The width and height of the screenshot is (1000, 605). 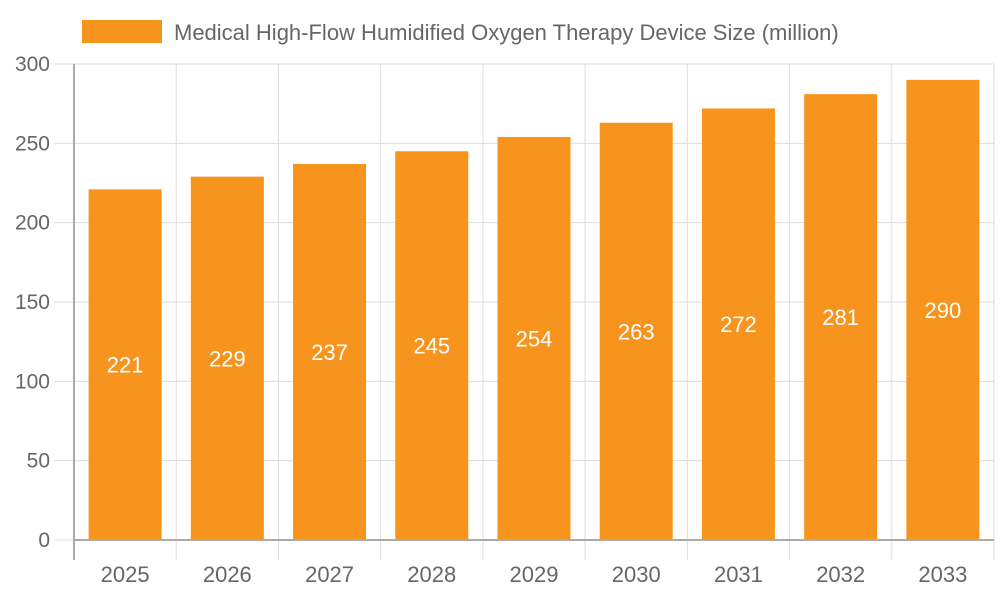 I want to click on x-tick-label: 2029, so click(x=534, y=574).